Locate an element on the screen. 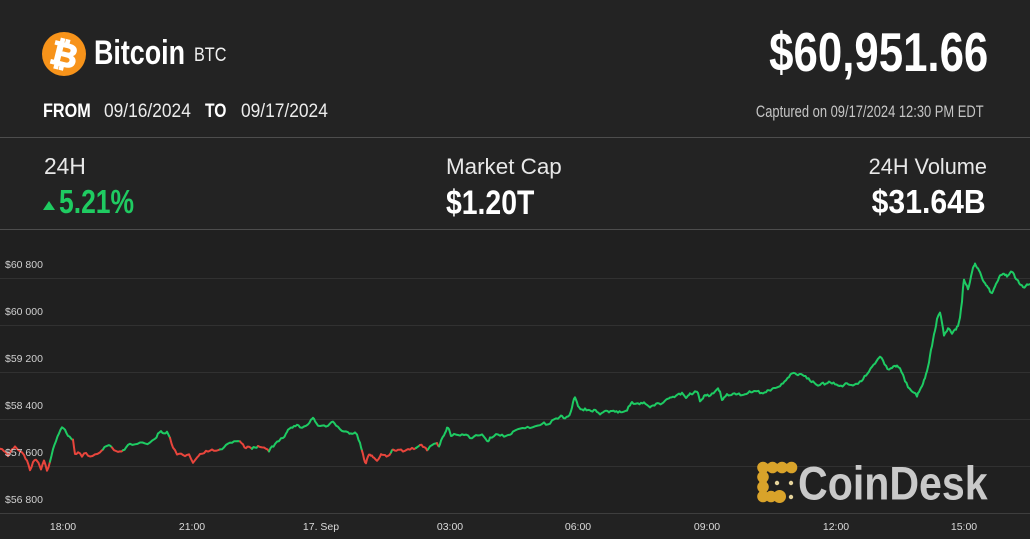  svg-text: 18:00 is located at coordinates (63, 527).